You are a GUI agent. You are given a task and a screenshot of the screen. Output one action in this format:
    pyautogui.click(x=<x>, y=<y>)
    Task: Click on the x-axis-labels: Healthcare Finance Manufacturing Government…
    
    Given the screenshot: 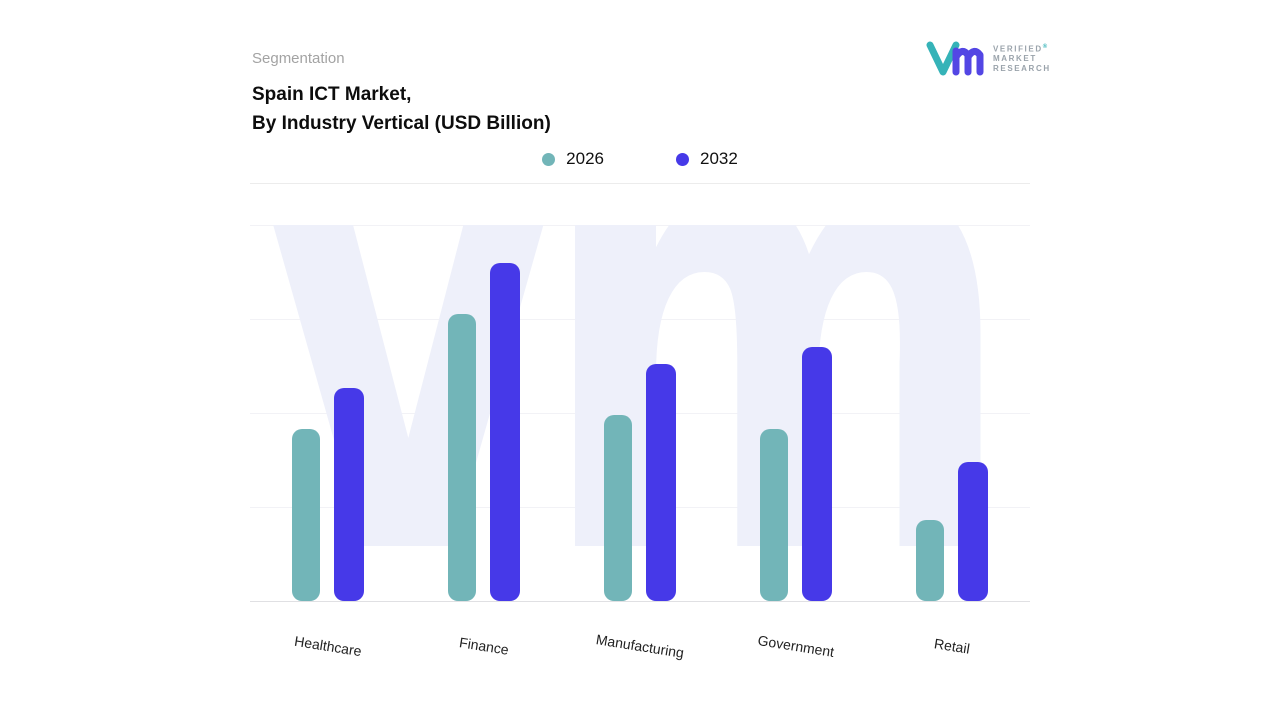 What is the action you would take?
    pyautogui.click(x=640, y=655)
    